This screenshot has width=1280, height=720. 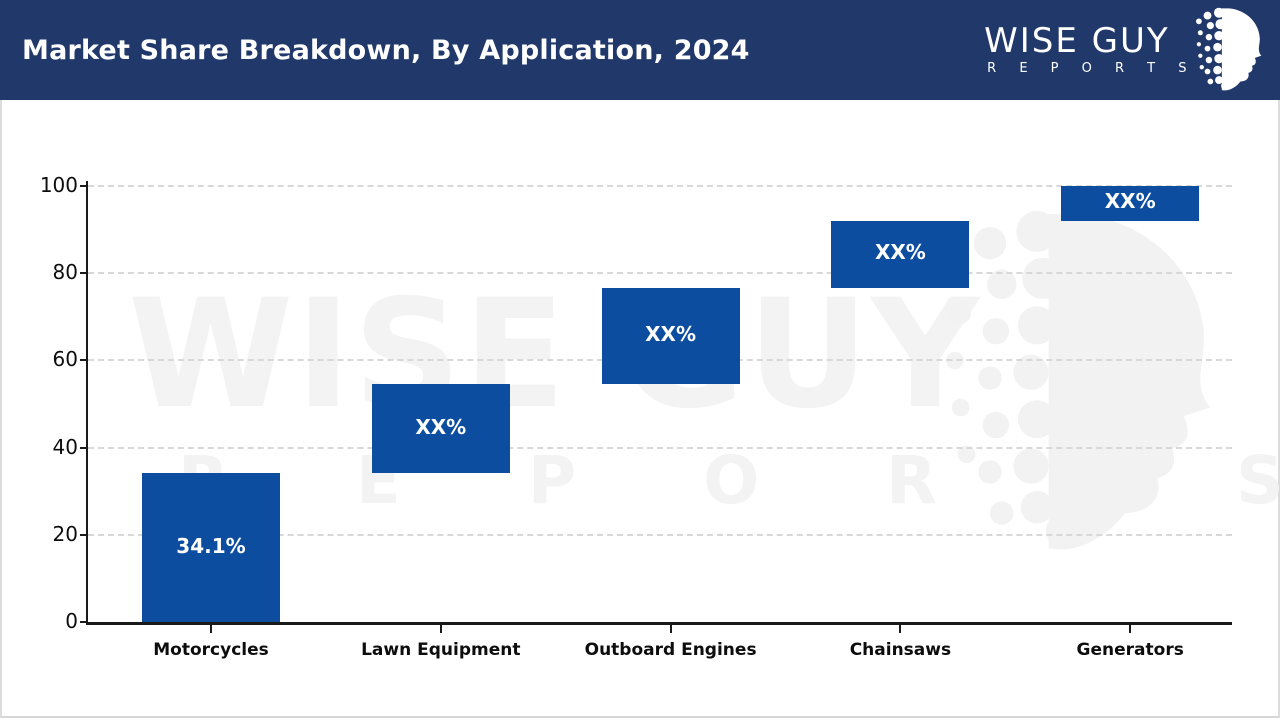 I want to click on bar-outboard-engines, so click(x=670, y=336).